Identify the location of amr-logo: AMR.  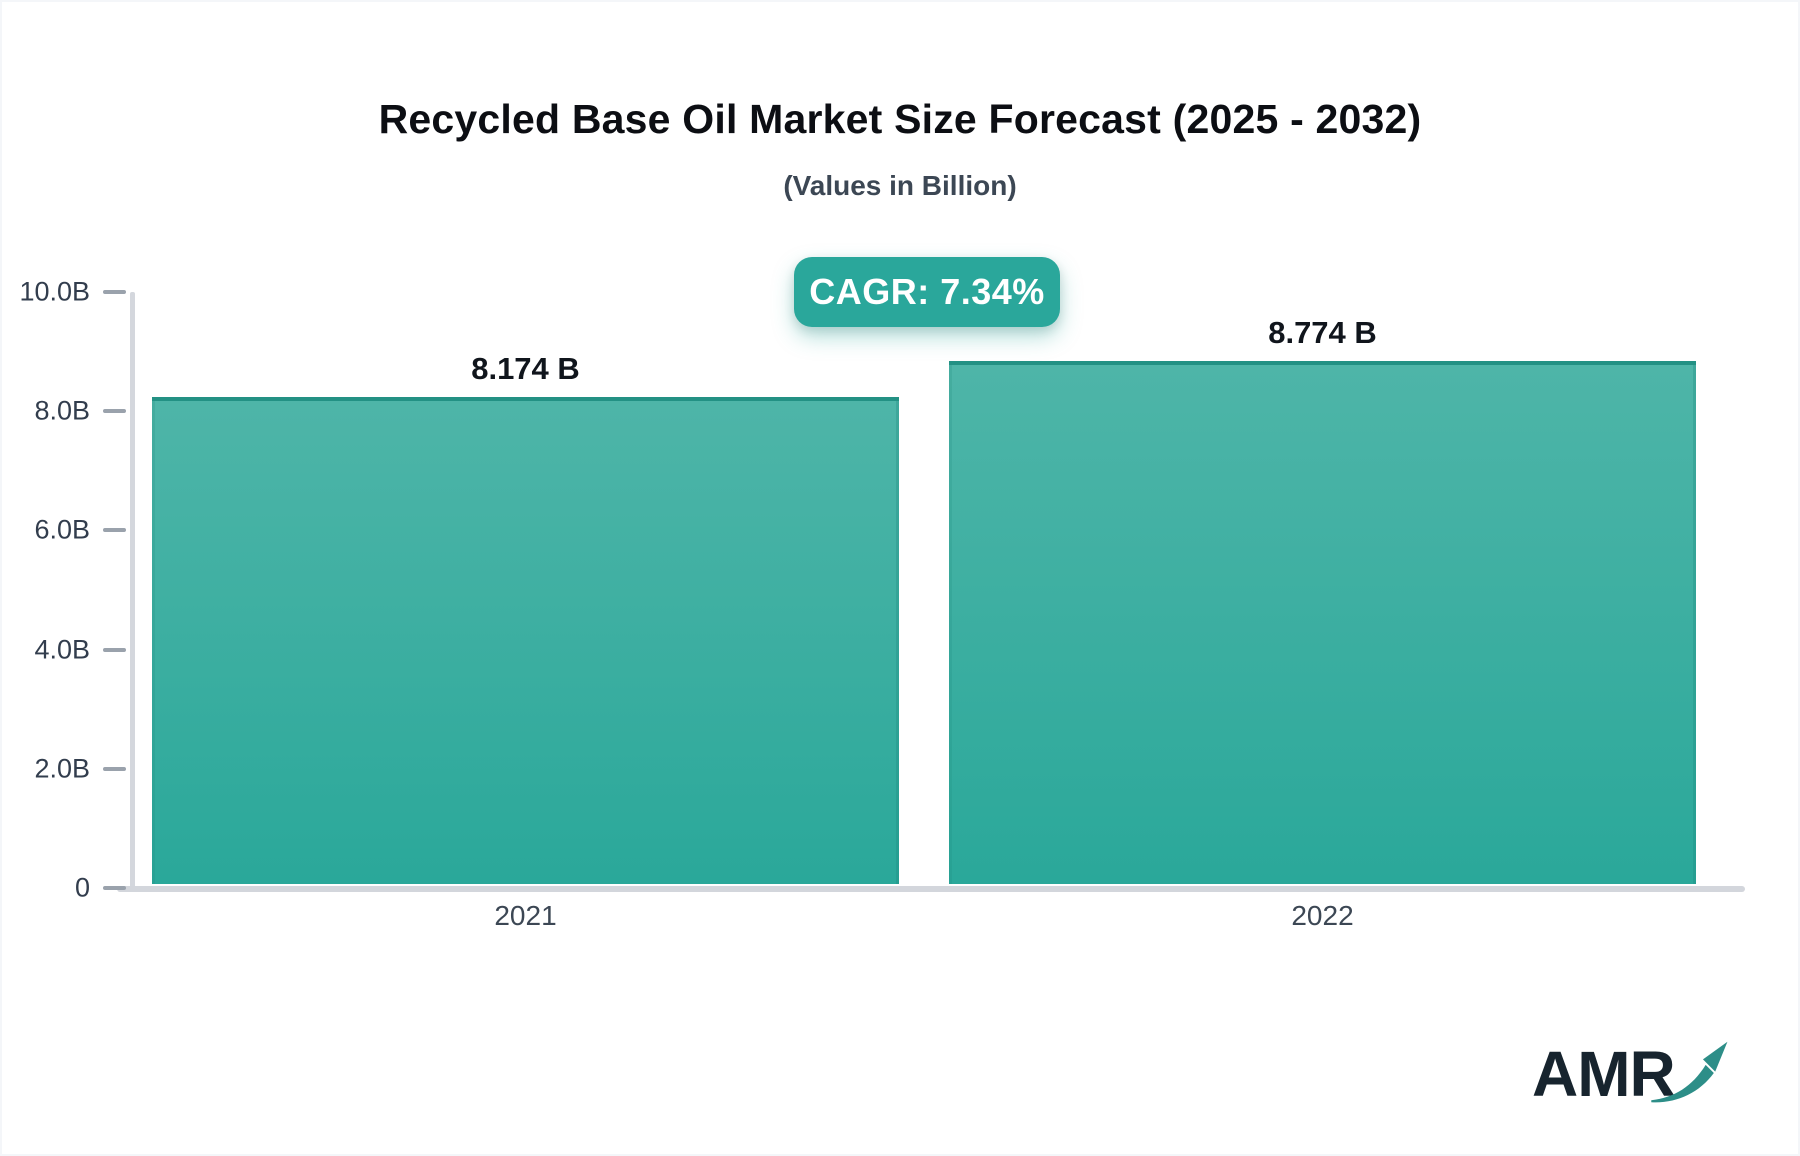
(1647, 1089).